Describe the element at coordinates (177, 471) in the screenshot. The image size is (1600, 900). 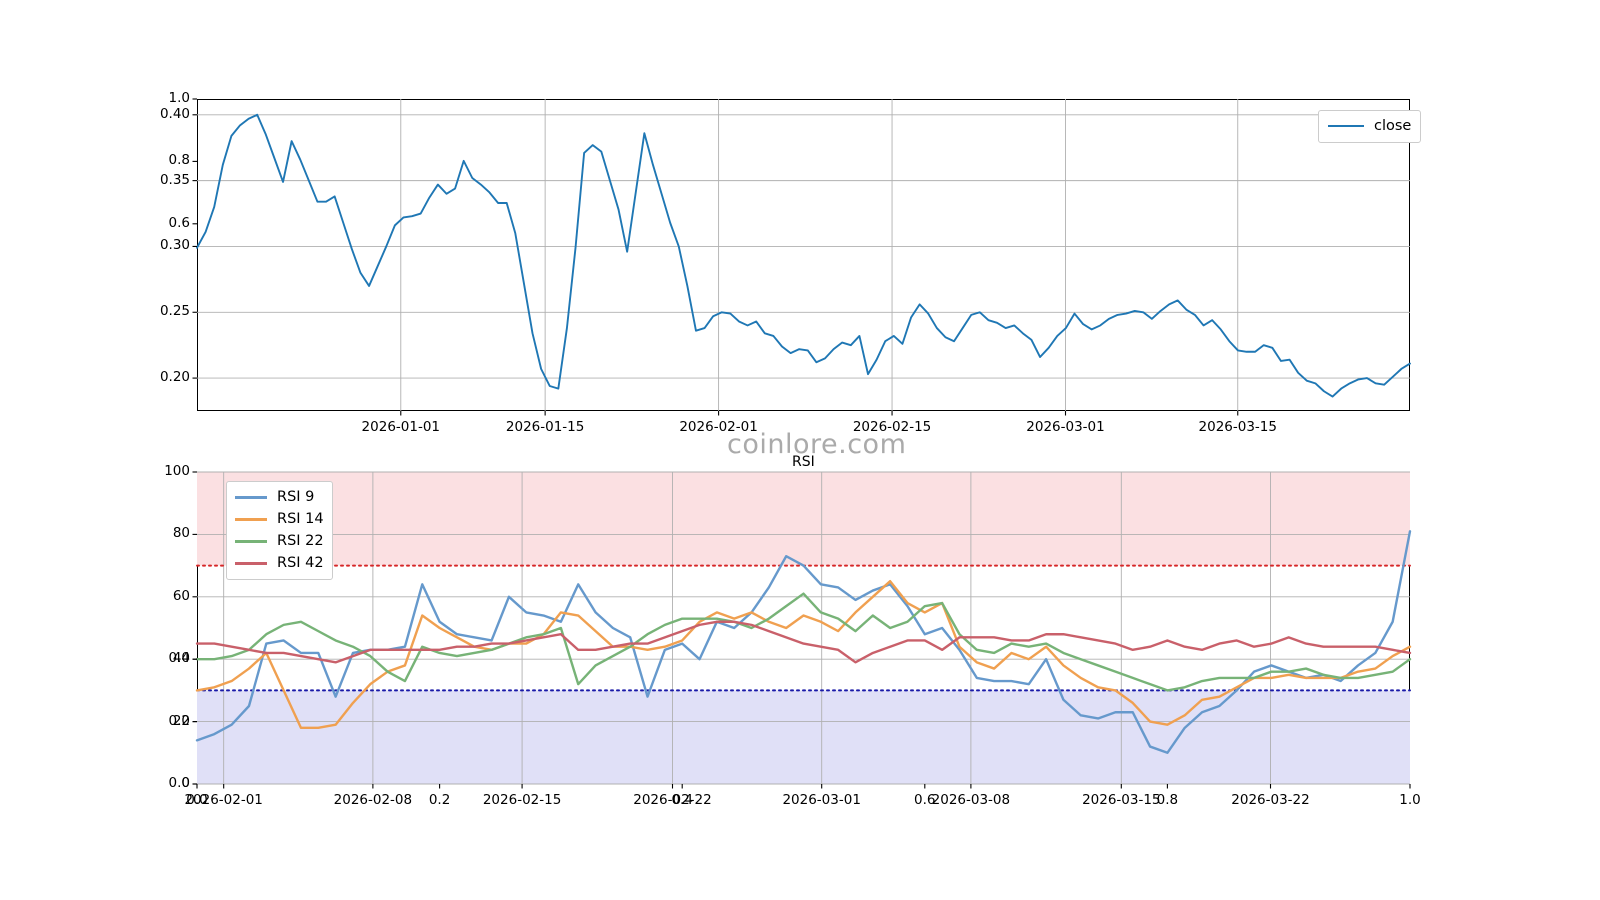
I see `rsi-y-tick: 100` at that location.